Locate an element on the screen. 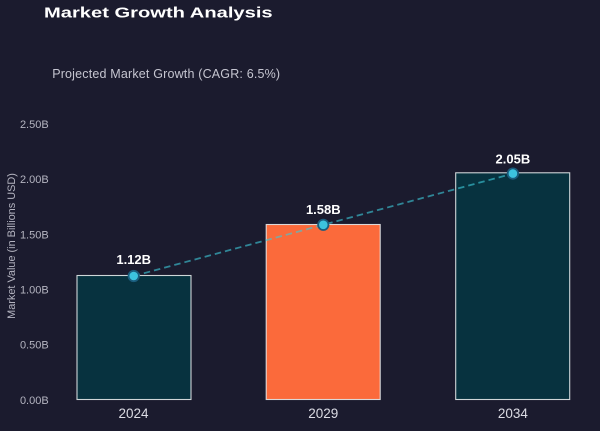  svg-text: 1.12B is located at coordinates (133, 259).